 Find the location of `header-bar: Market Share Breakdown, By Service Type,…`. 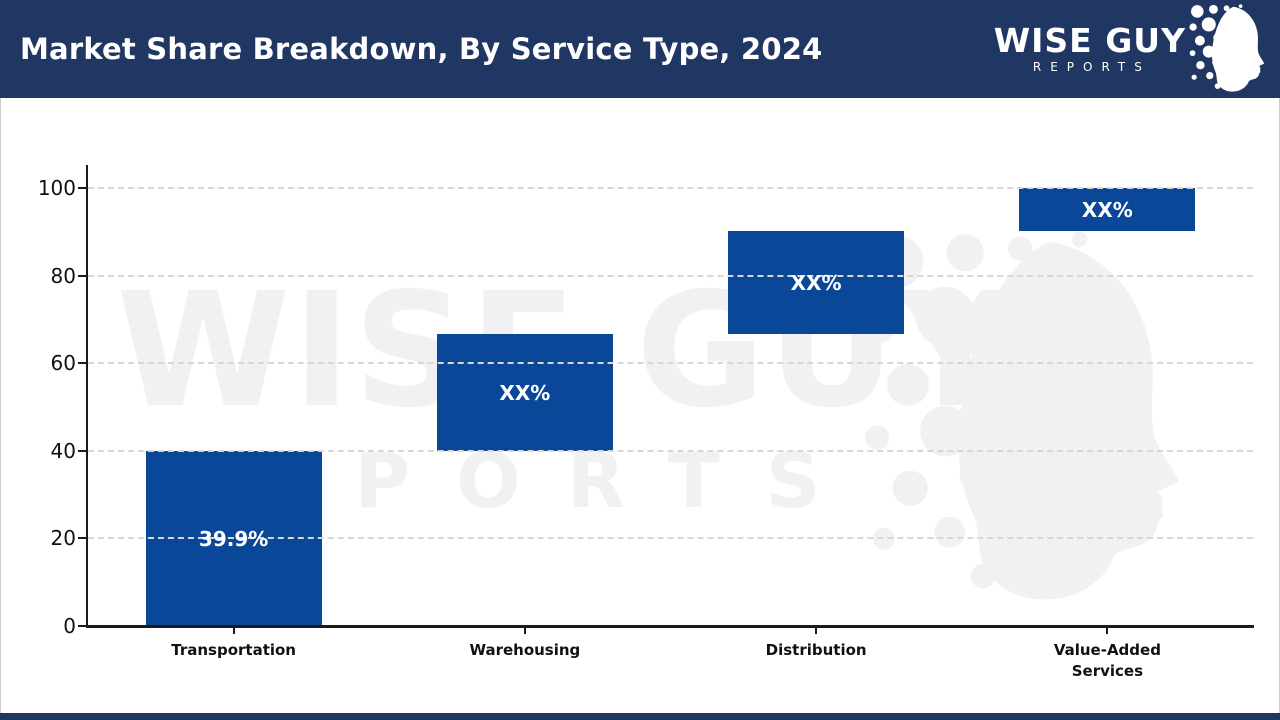

header-bar: Market Share Breakdown, By Service Type,… is located at coordinates (640, 49).